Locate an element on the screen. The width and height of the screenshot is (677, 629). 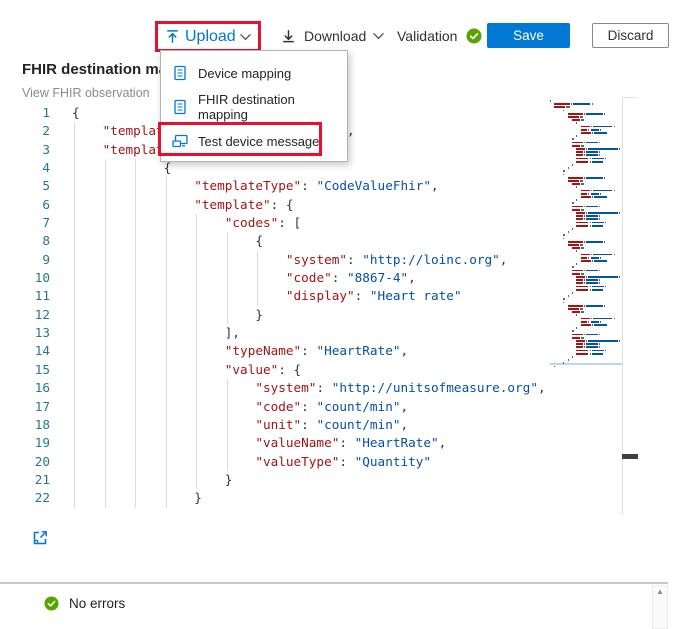
line-number: 22 is located at coordinates (42, 498).